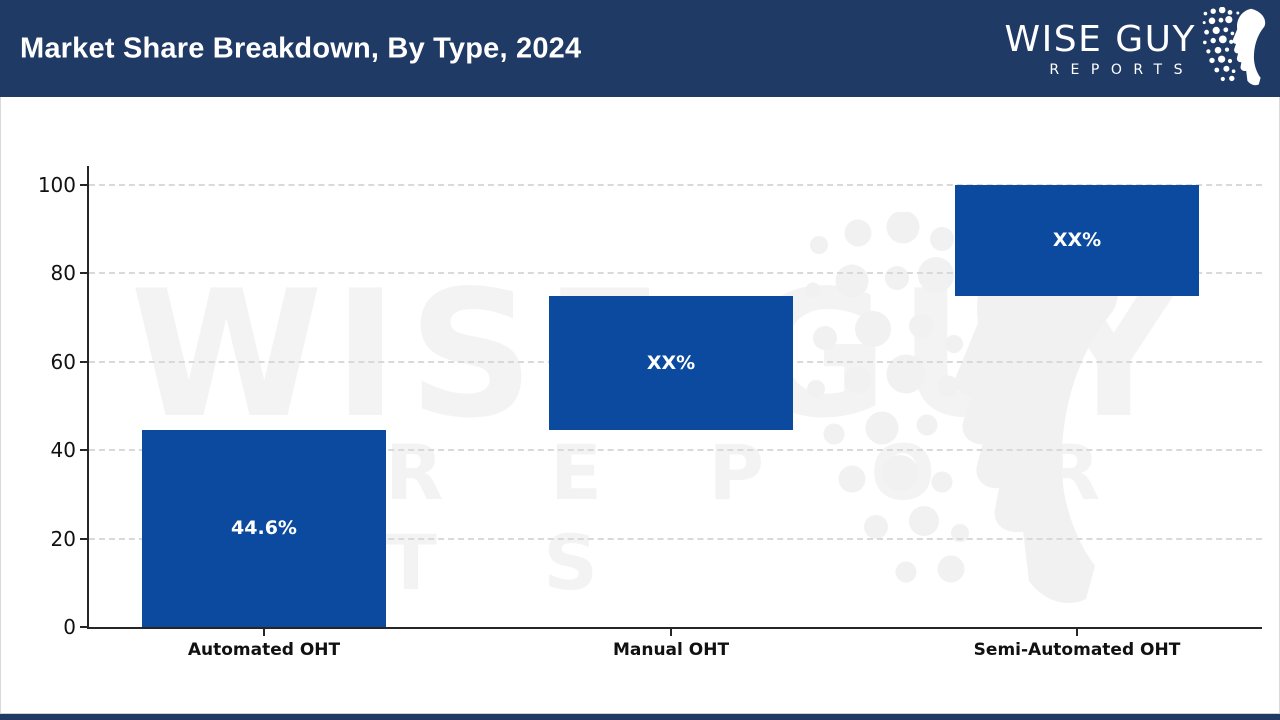 The image size is (1280, 720). I want to click on bar-value-label: 44.6%, so click(264, 528).